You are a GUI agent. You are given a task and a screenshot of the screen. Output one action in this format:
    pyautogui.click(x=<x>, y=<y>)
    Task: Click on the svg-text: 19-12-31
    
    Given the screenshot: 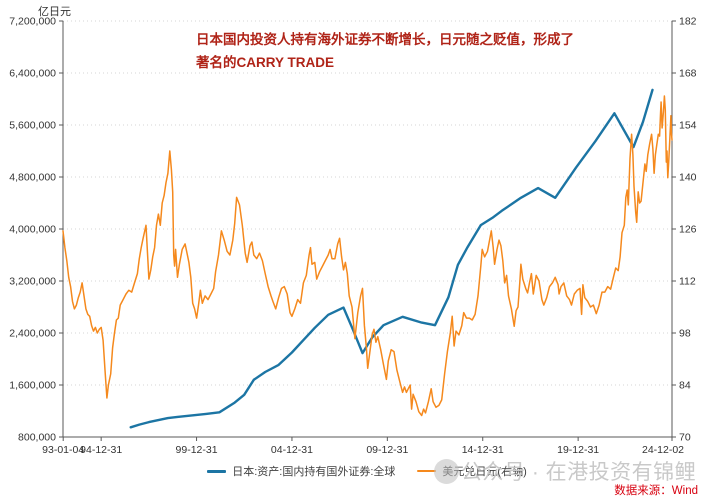 What is the action you would take?
    pyautogui.click(x=578, y=450)
    